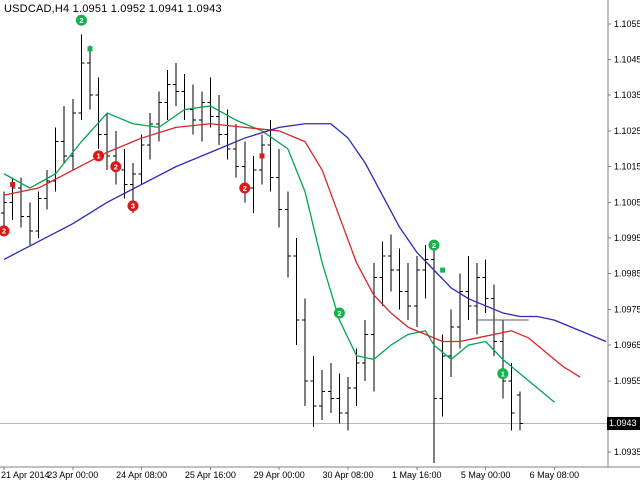 The image size is (640, 480). What do you see at coordinates (627, 167) in the screenshot?
I see `y-axis-label: 1.1015` at bounding box center [627, 167].